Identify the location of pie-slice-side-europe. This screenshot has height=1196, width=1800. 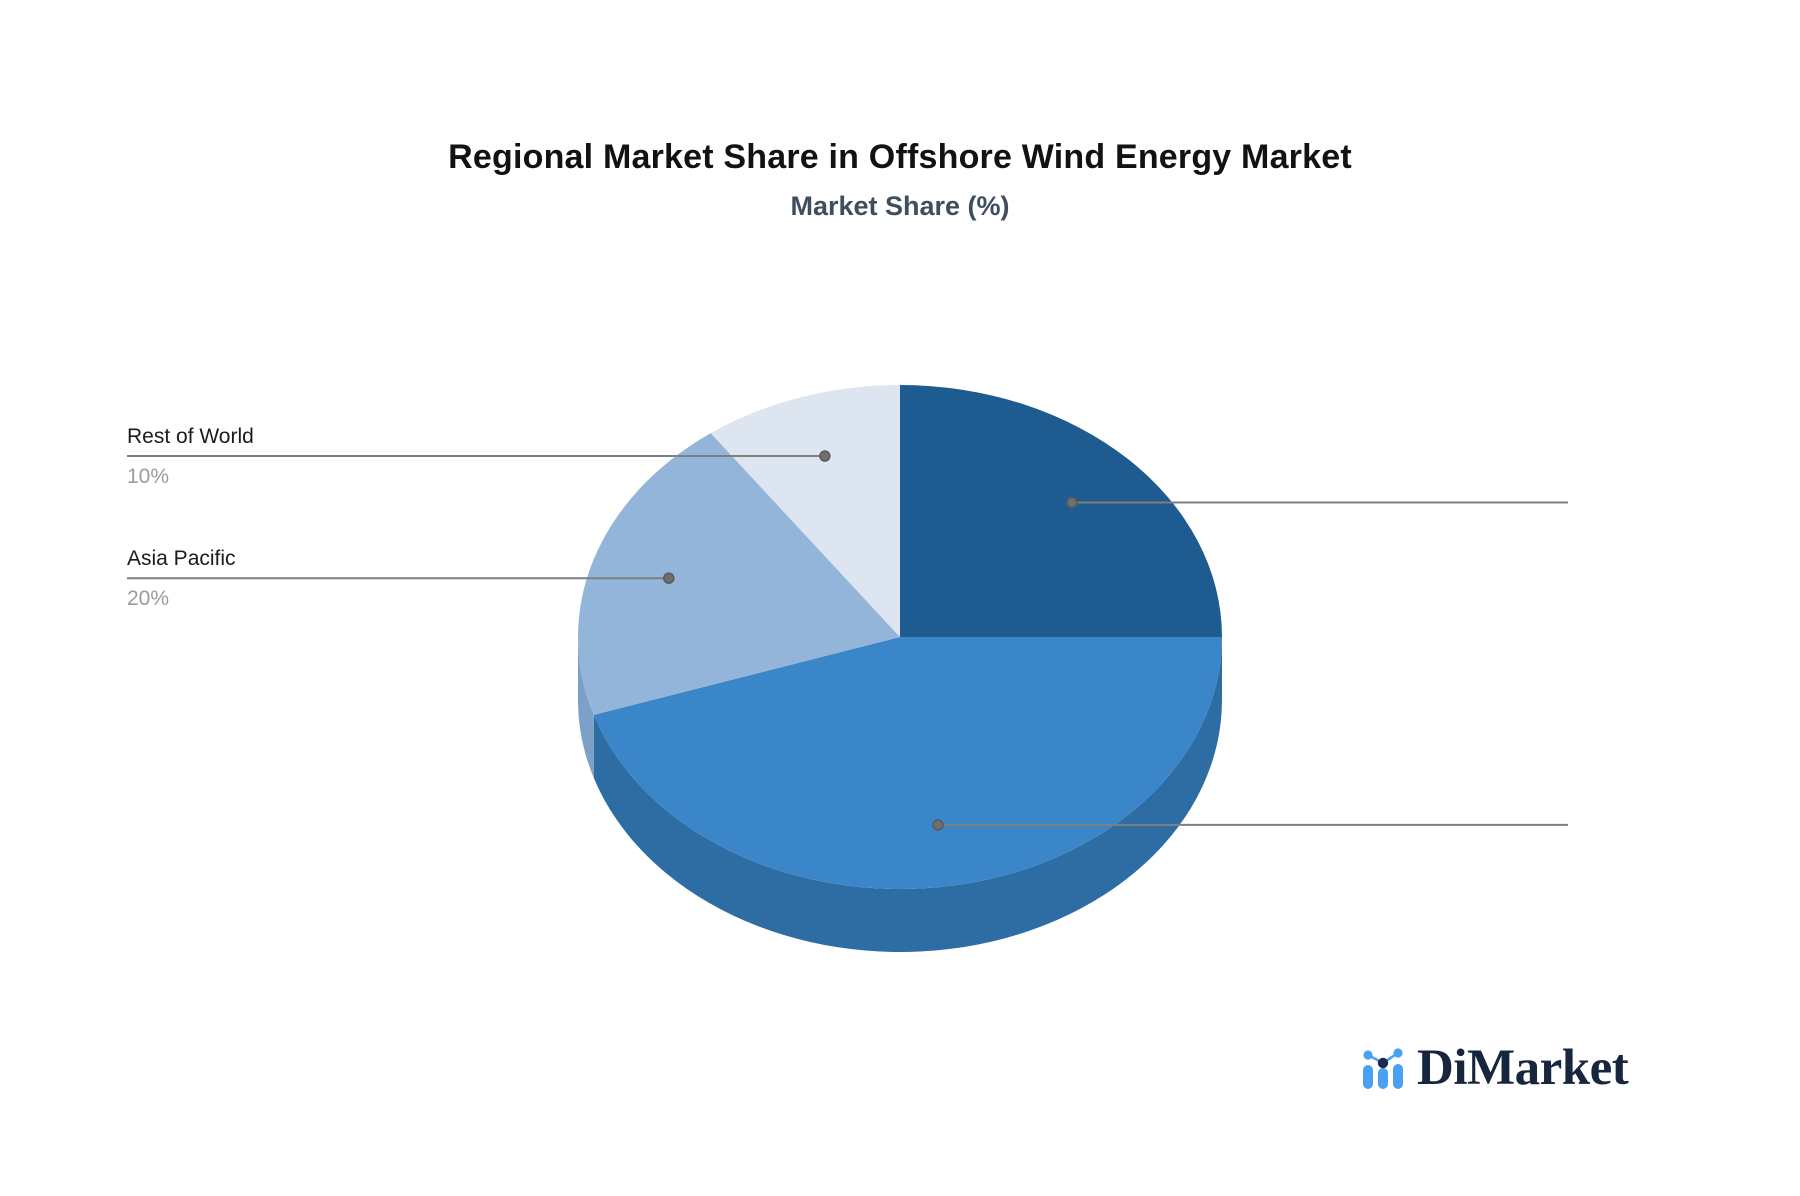
(907, 794).